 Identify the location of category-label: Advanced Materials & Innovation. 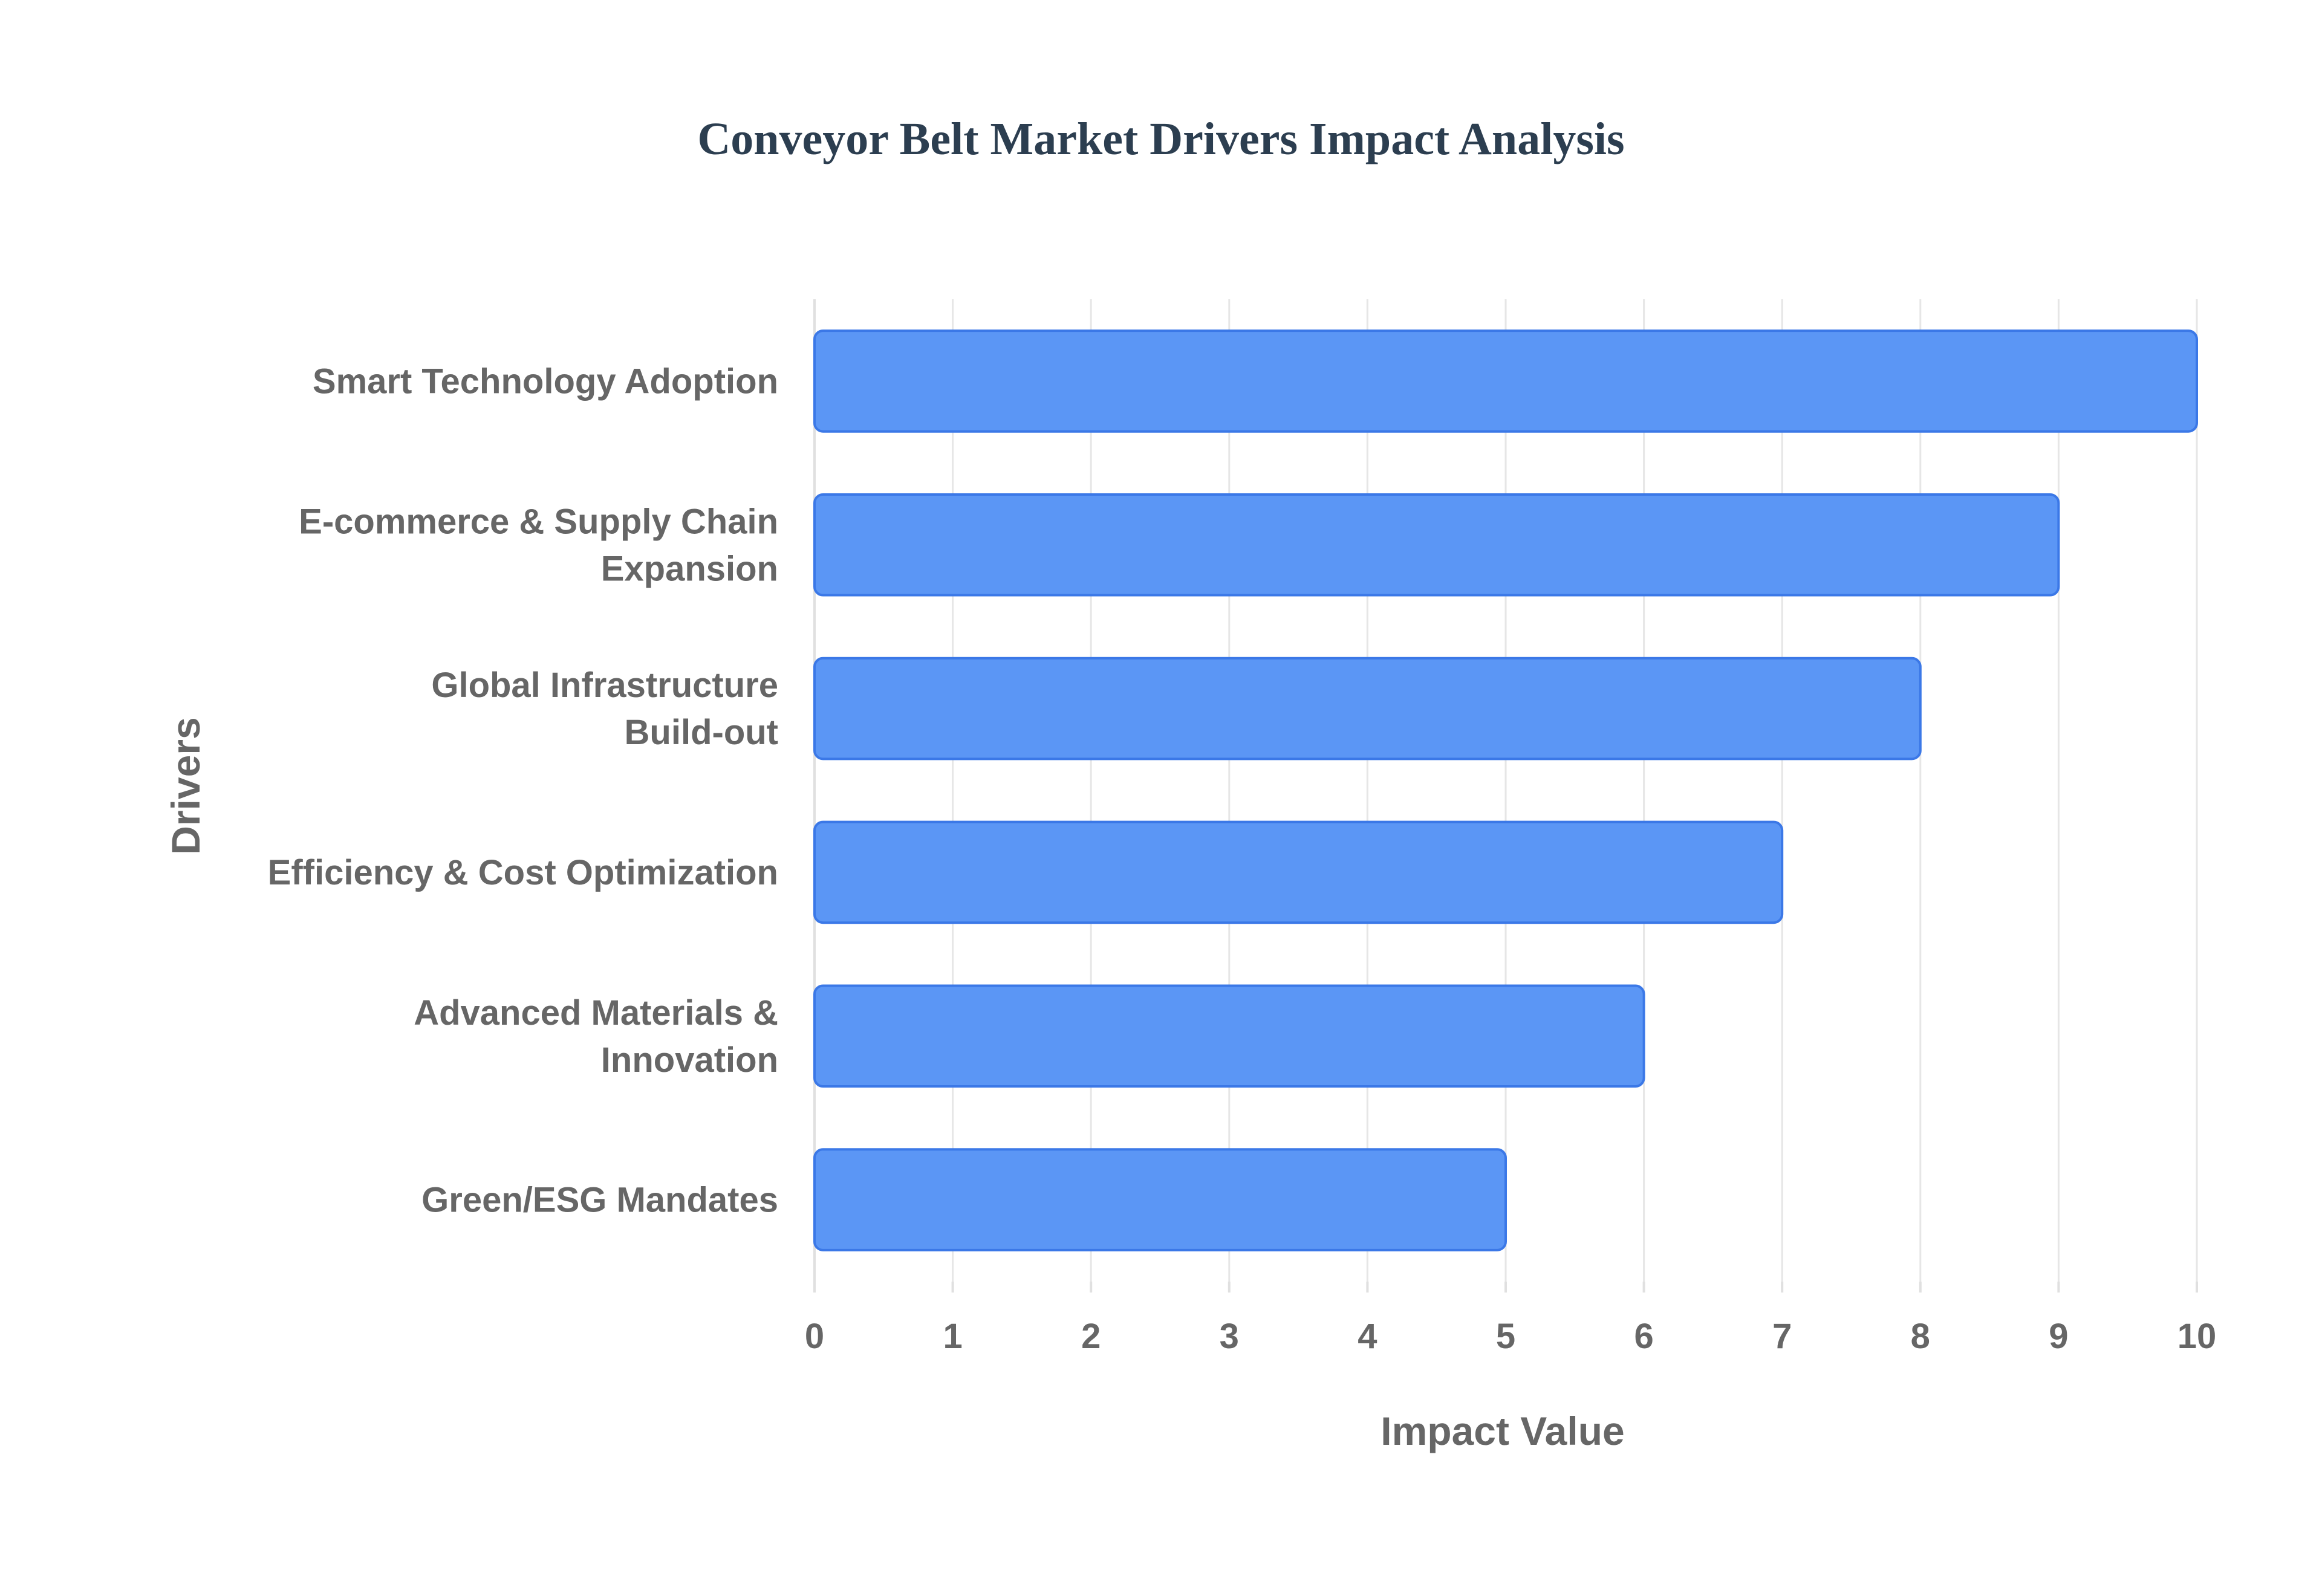
(596, 1036).